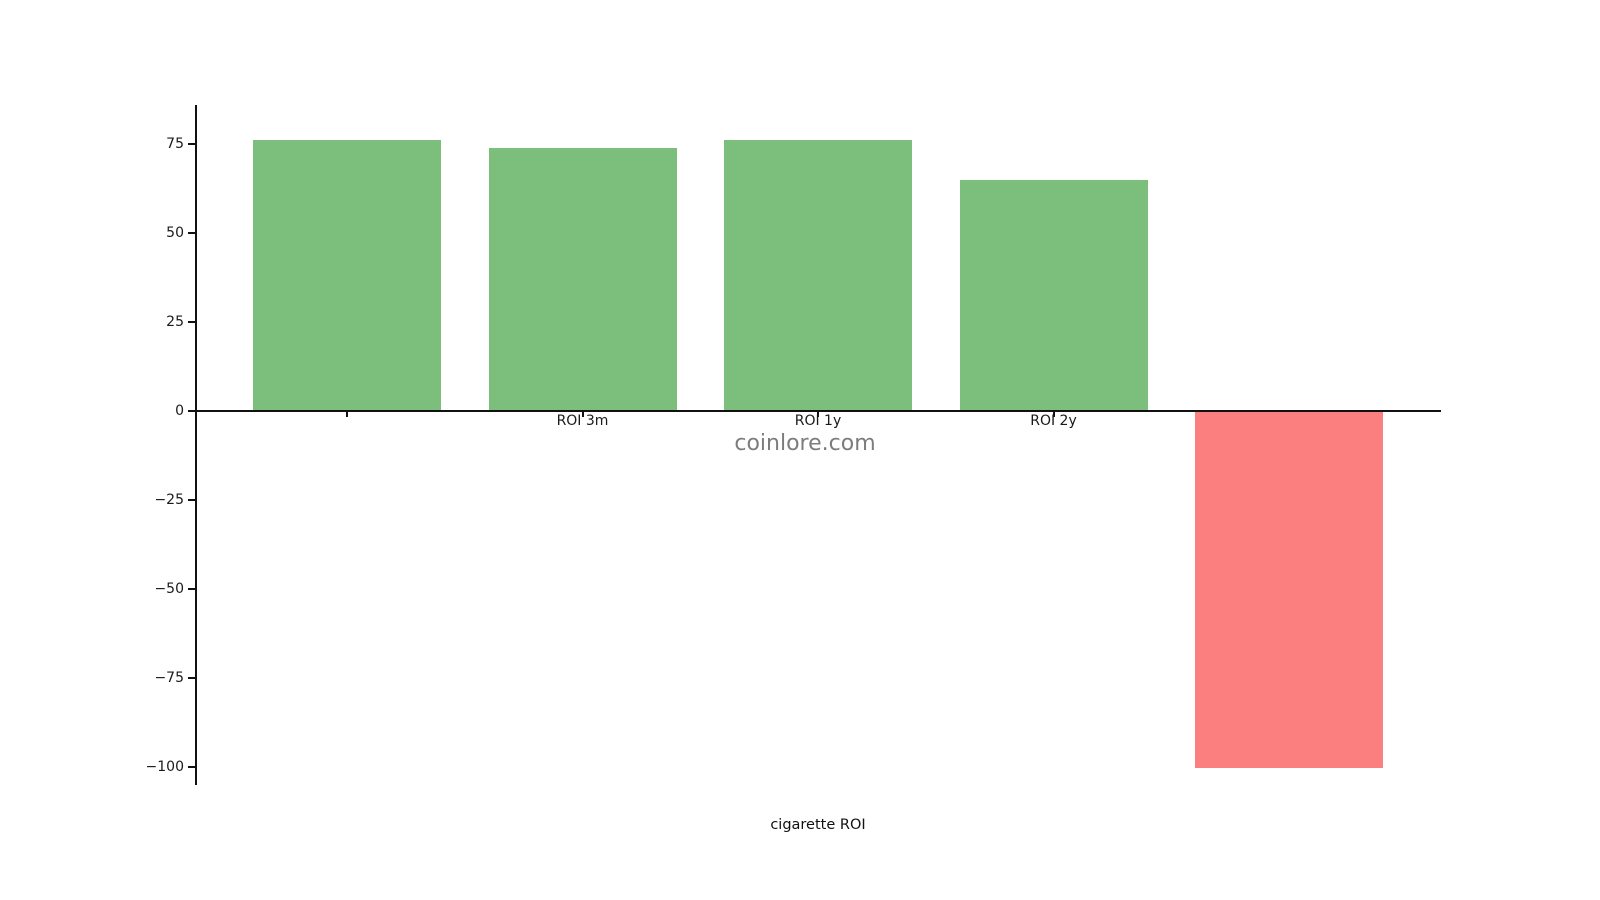 The width and height of the screenshot is (1600, 900). I want to click on x-tick-label: ROI 2y, so click(1053, 421).